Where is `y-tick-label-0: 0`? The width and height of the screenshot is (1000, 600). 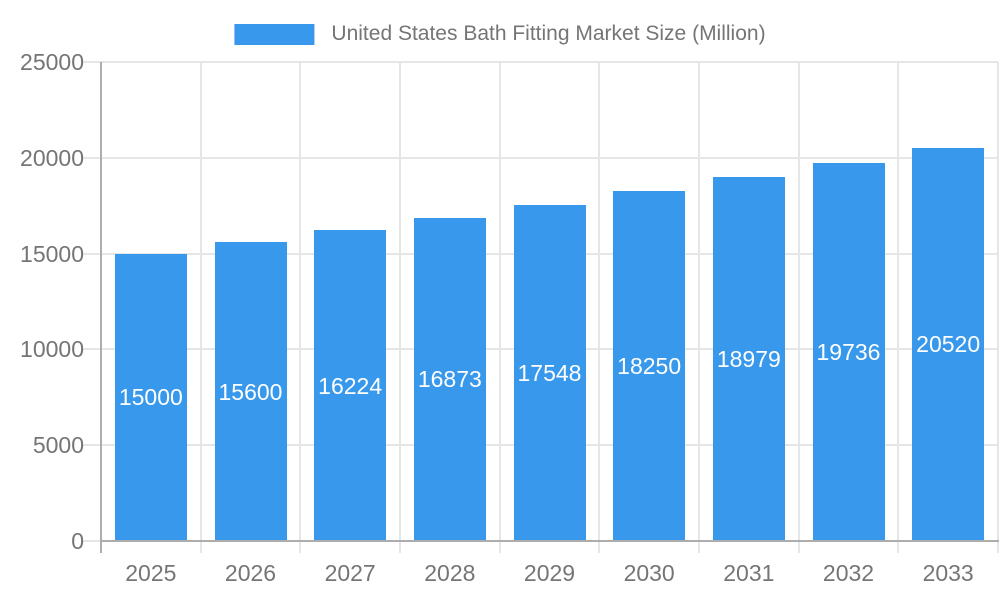
y-tick-label-0: 0 is located at coordinates (77, 541).